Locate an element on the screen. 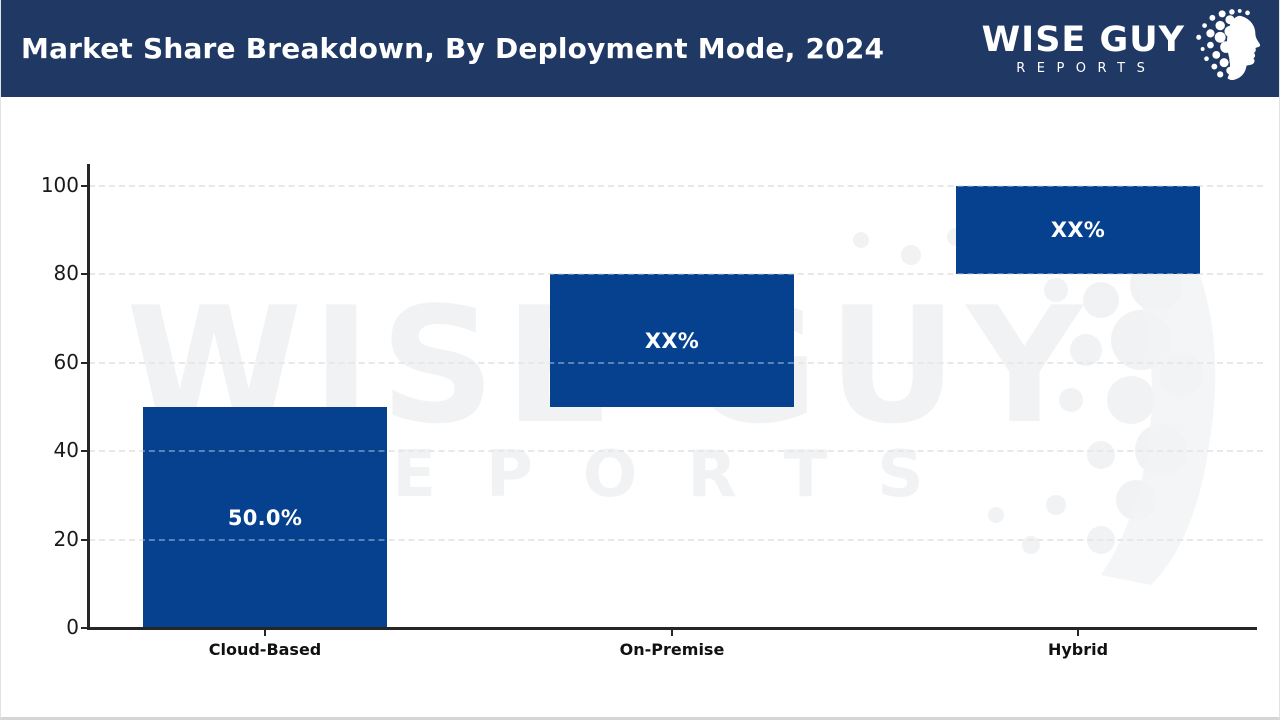 The width and height of the screenshot is (1280, 720). brand-logo: WISE GUY REPORTS is located at coordinates (1124, 49).